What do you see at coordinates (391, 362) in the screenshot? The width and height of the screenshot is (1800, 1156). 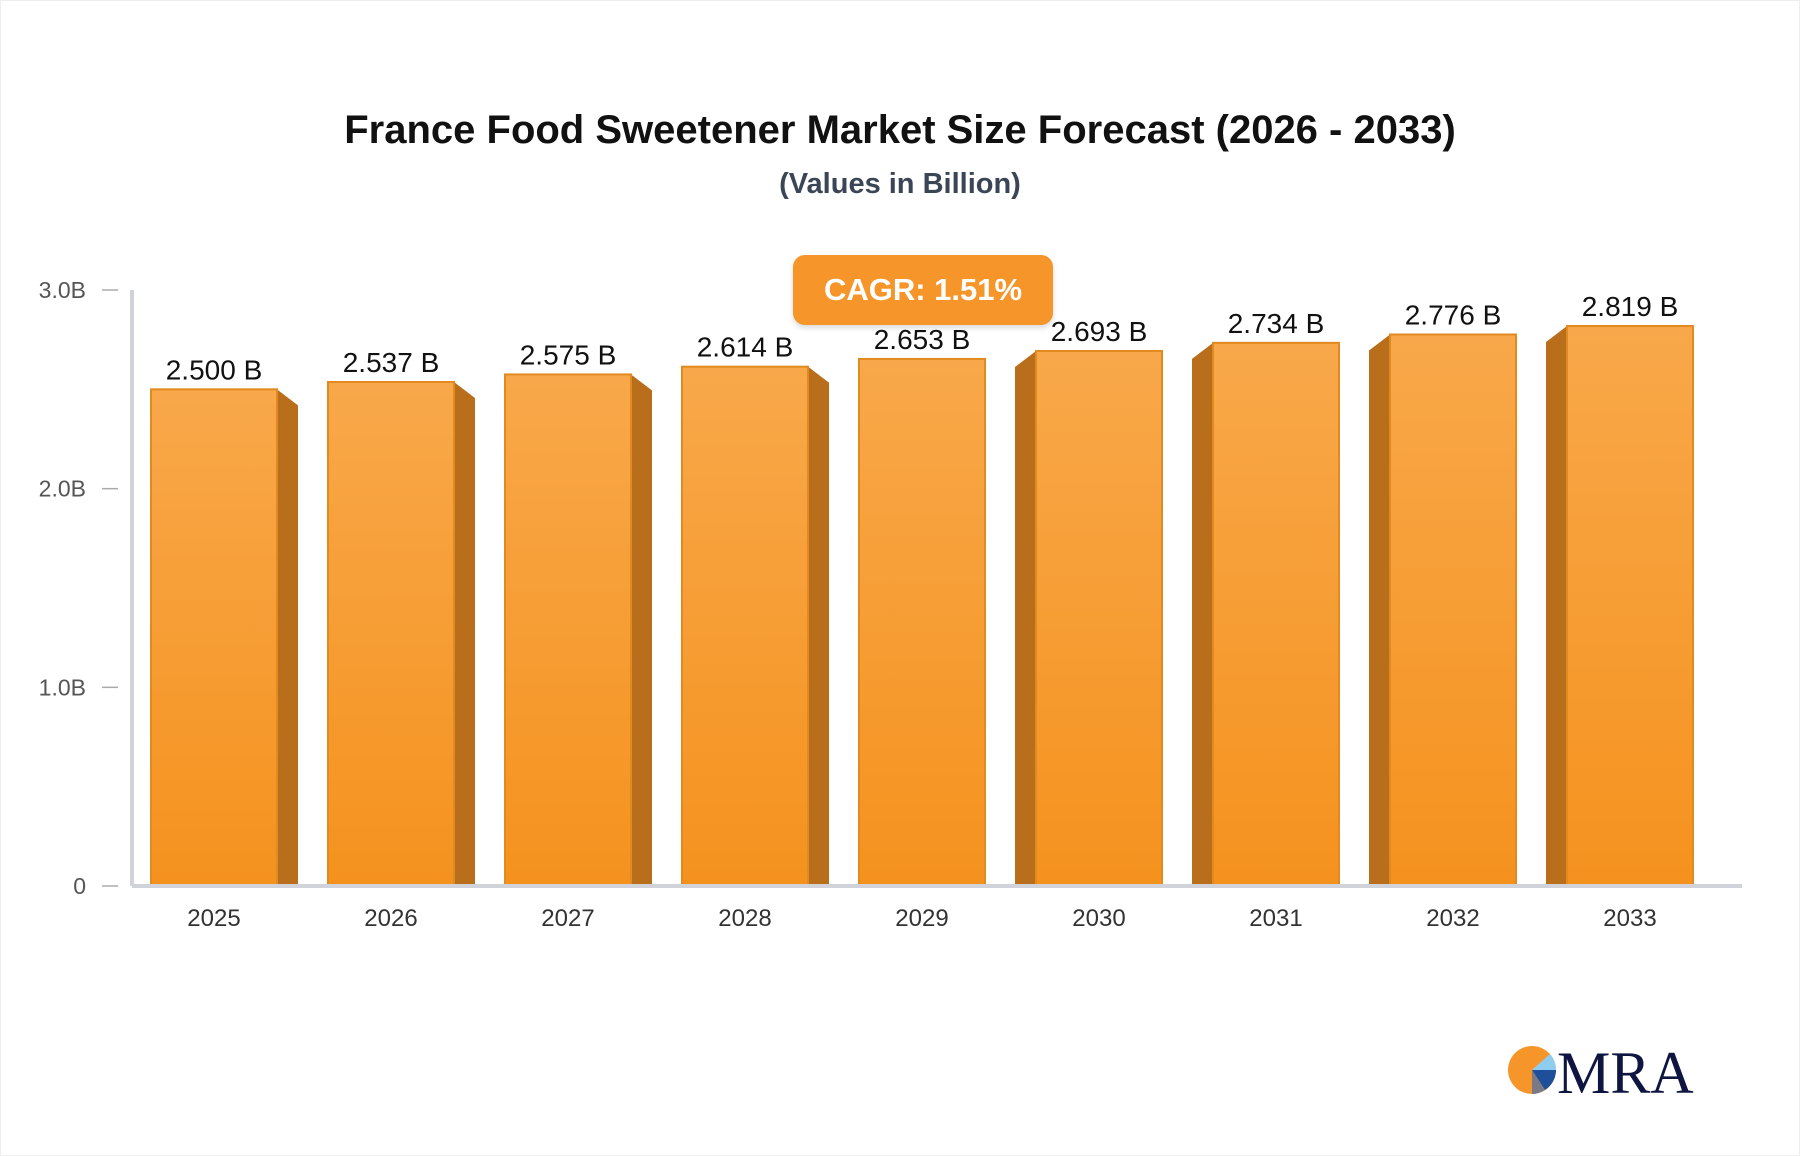 I see `data-label: 2.537 B` at bounding box center [391, 362].